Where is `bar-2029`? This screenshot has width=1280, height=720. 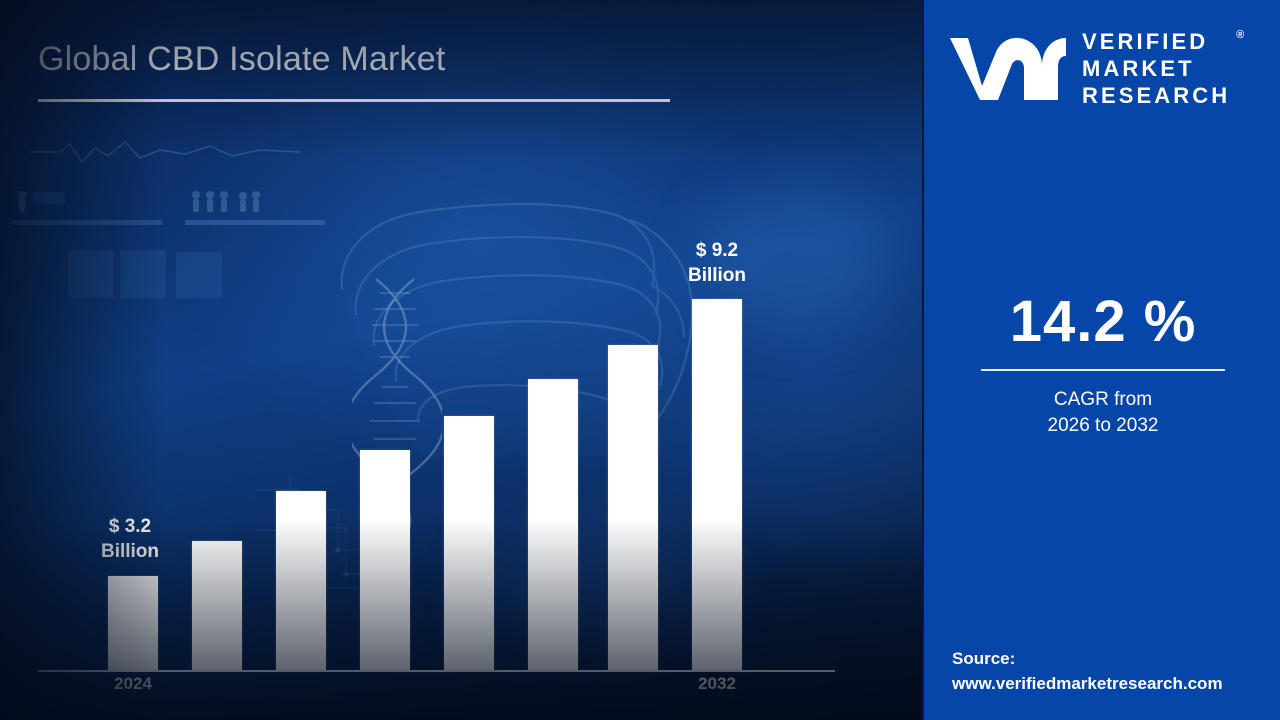
bar-2029 is located at coordinates (553, 524).